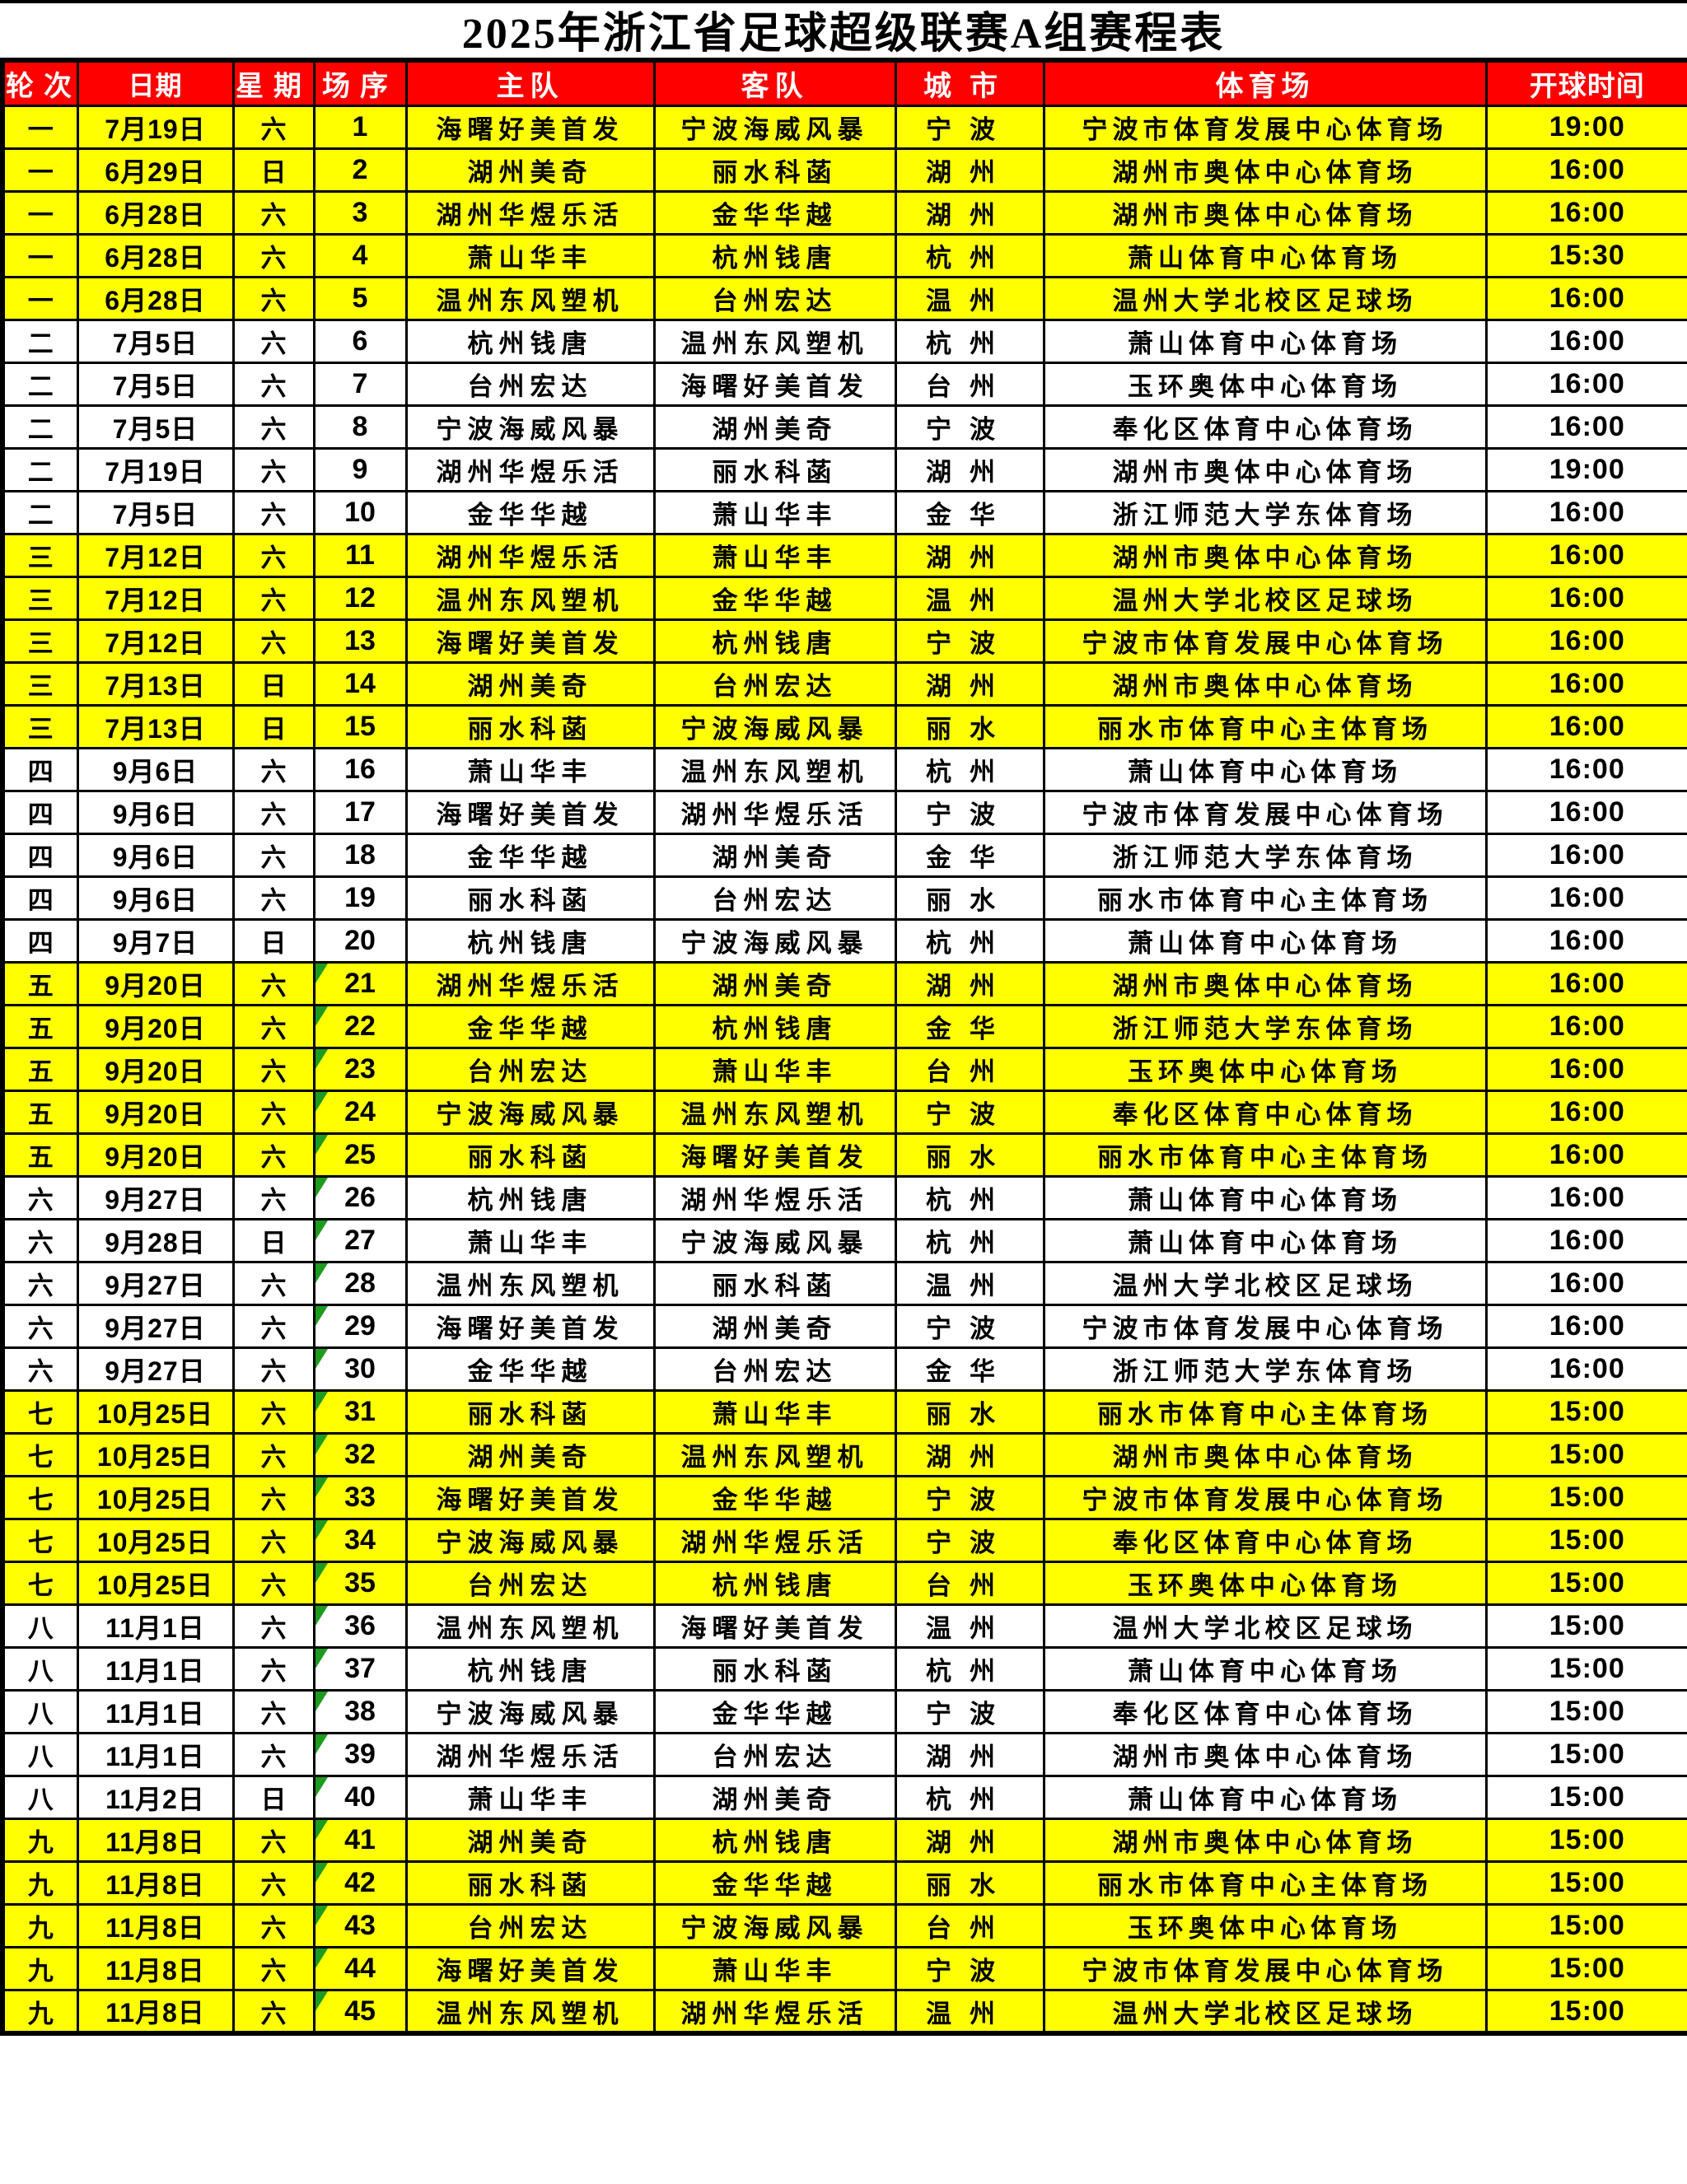 The image size is (1687, 2184). I want to click on cell-away: 宁波海威风暴, so click(774, 941).